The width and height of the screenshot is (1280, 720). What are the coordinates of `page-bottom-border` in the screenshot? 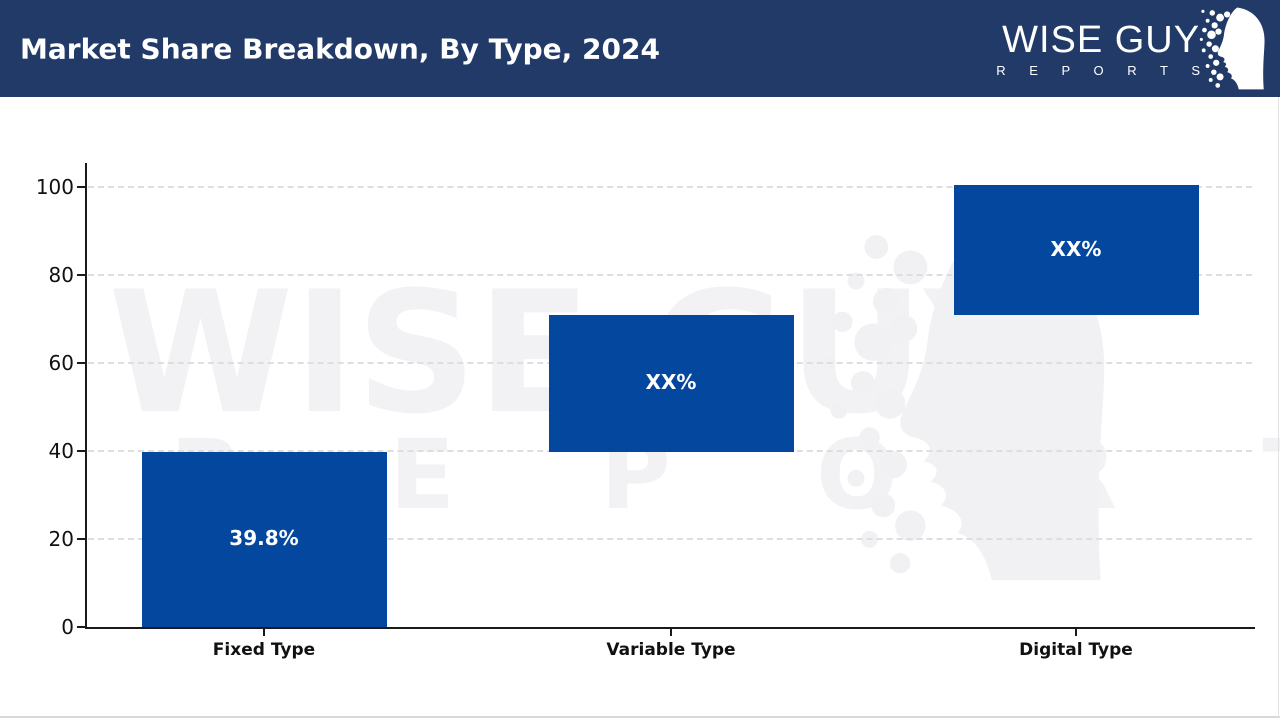 It's located at (640, 717).